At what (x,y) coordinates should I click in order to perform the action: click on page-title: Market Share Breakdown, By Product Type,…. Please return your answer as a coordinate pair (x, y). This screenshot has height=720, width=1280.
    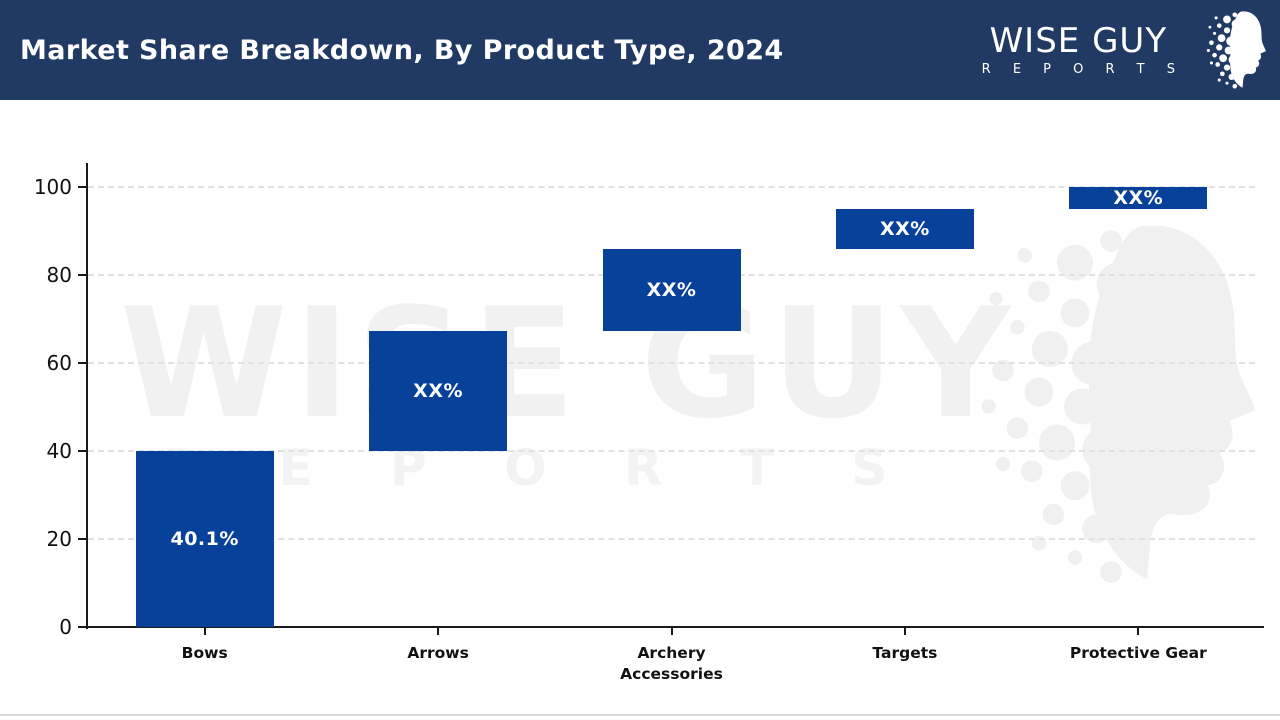
    Looking at the image, I should click on (402, 50).